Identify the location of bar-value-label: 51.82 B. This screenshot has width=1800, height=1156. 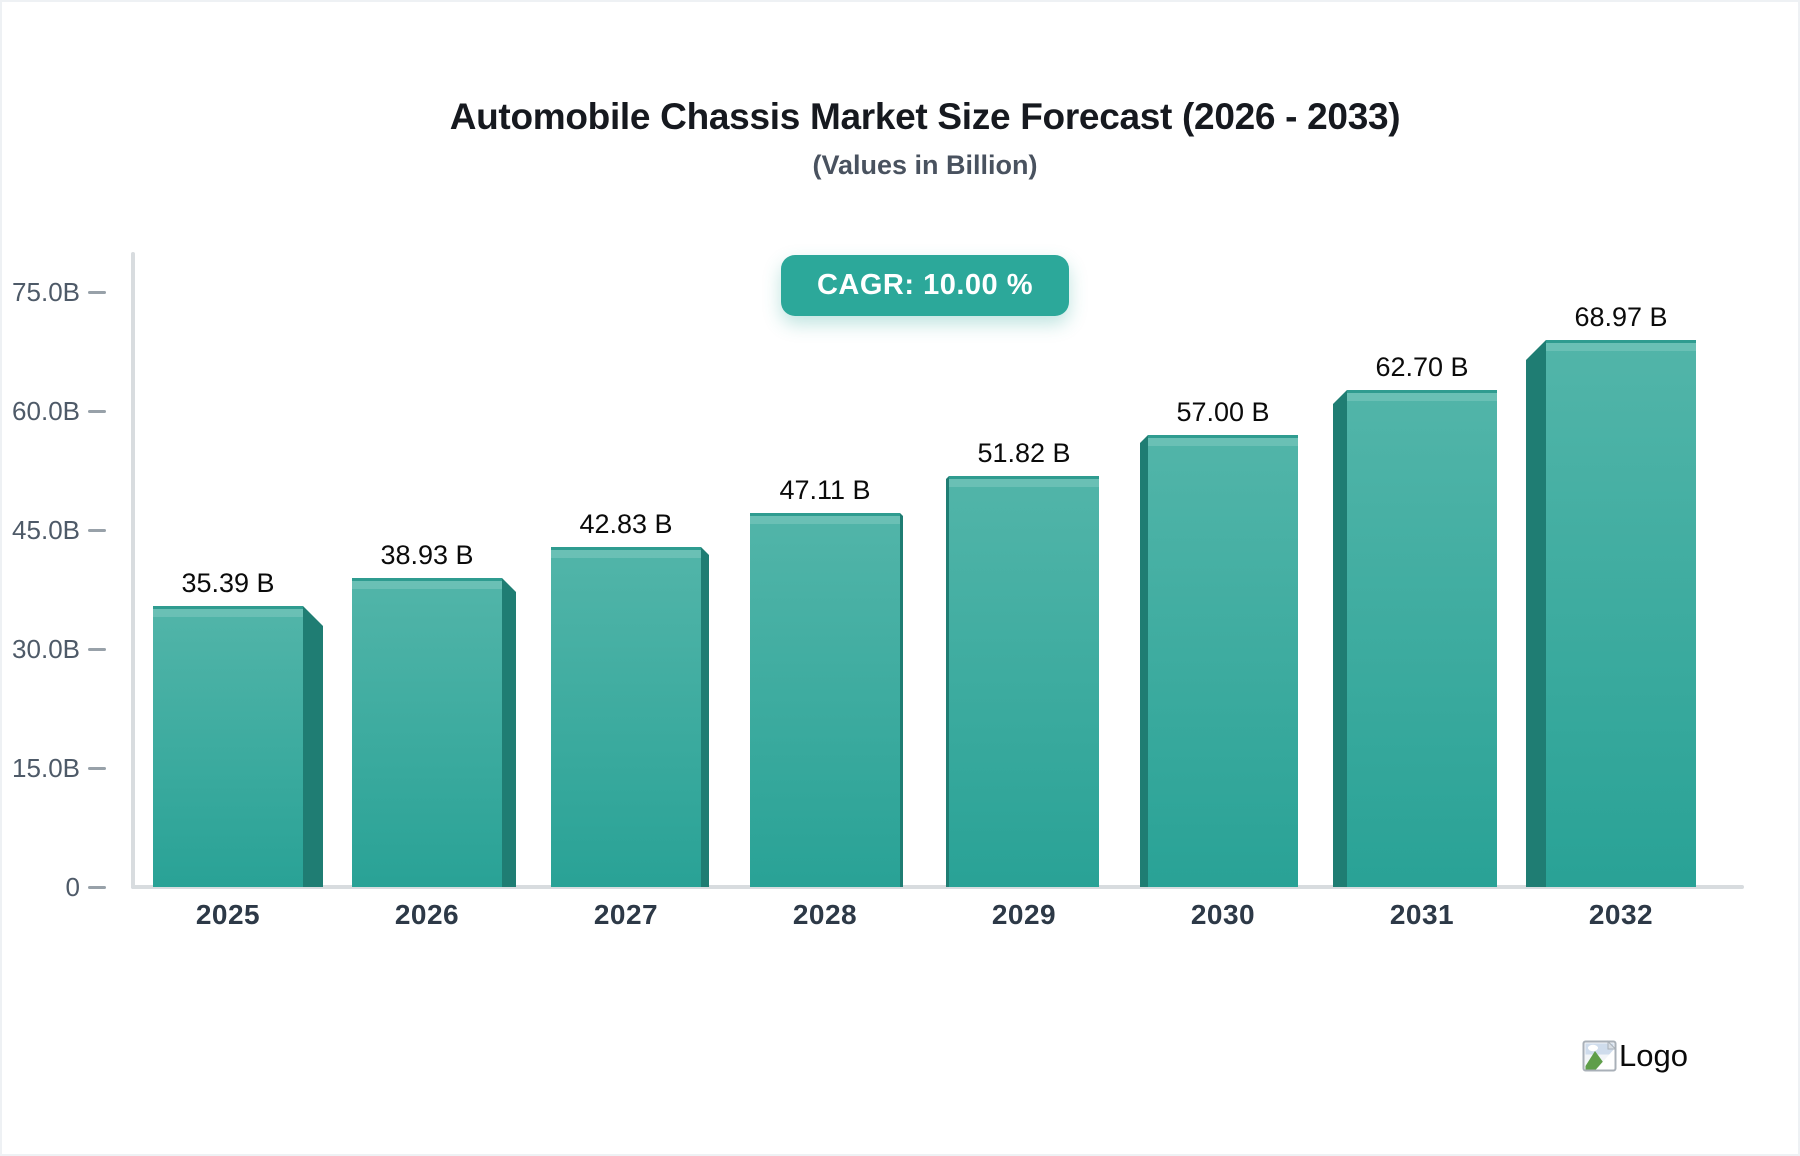
(1024, 453).